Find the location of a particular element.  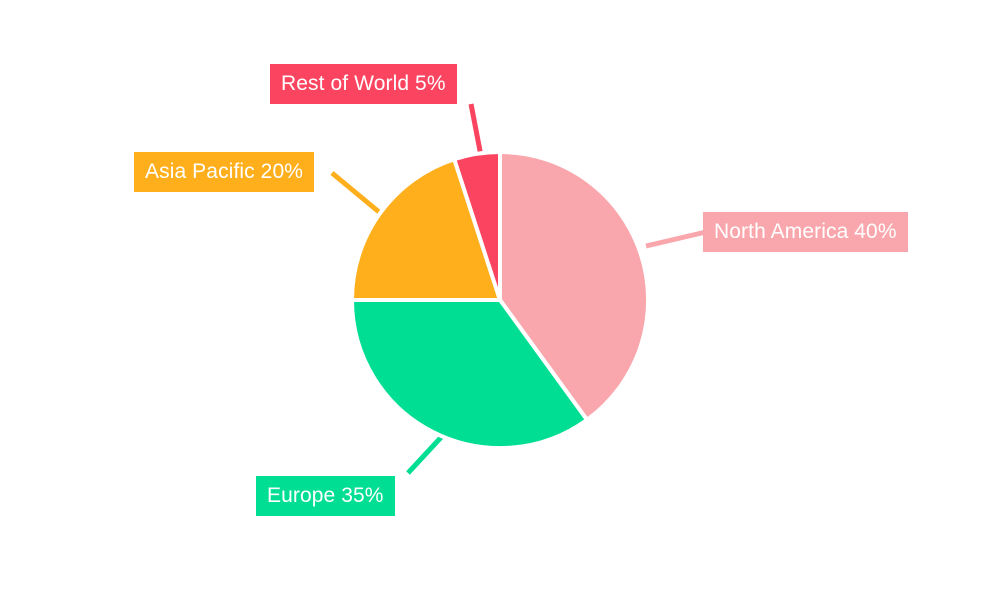

slice-label-rest-of-world: Rest of World 5% is located at coordinates (363, 84).